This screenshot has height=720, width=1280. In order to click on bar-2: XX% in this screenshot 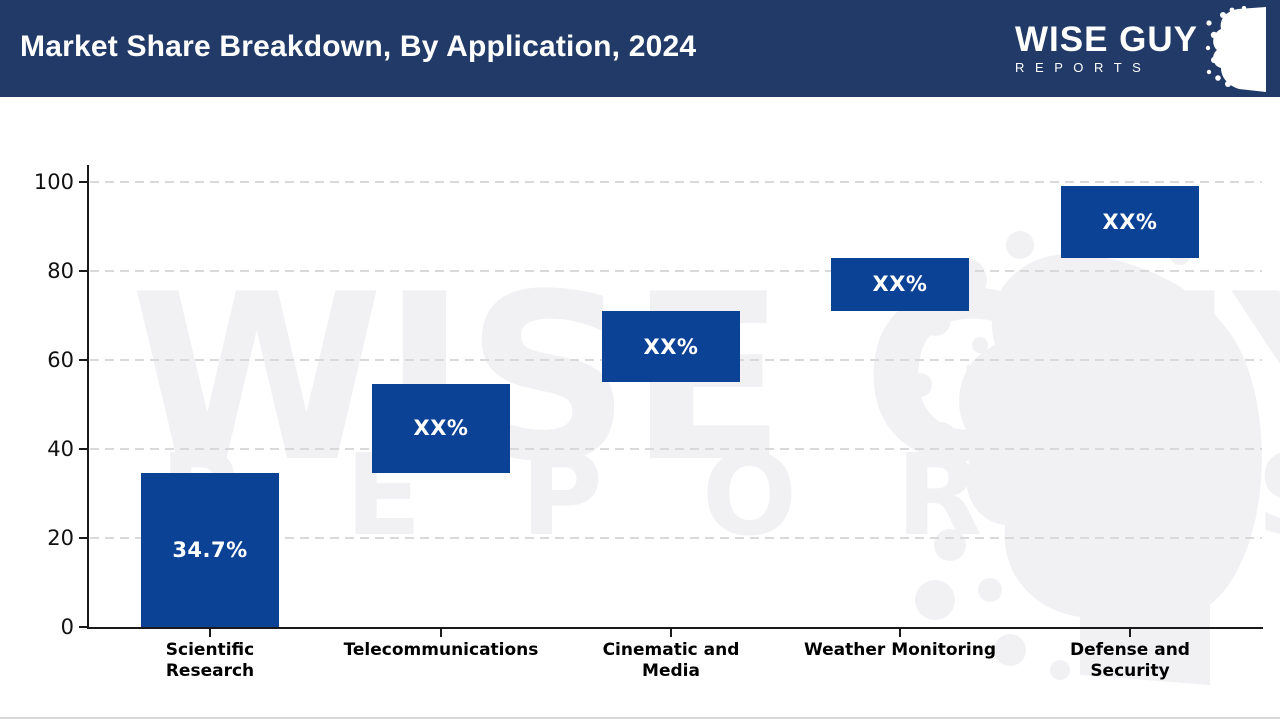, I will do `click(441, 428)`.